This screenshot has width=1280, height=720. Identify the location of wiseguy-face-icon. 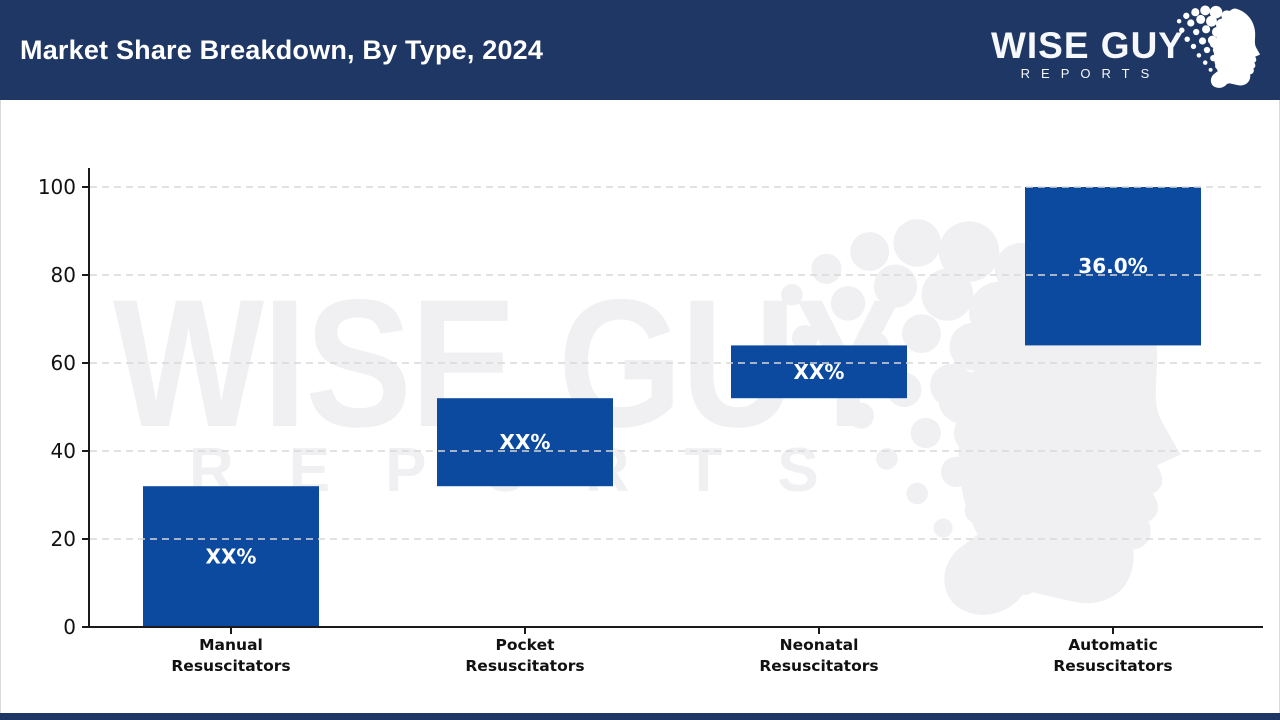
(1216, 50).